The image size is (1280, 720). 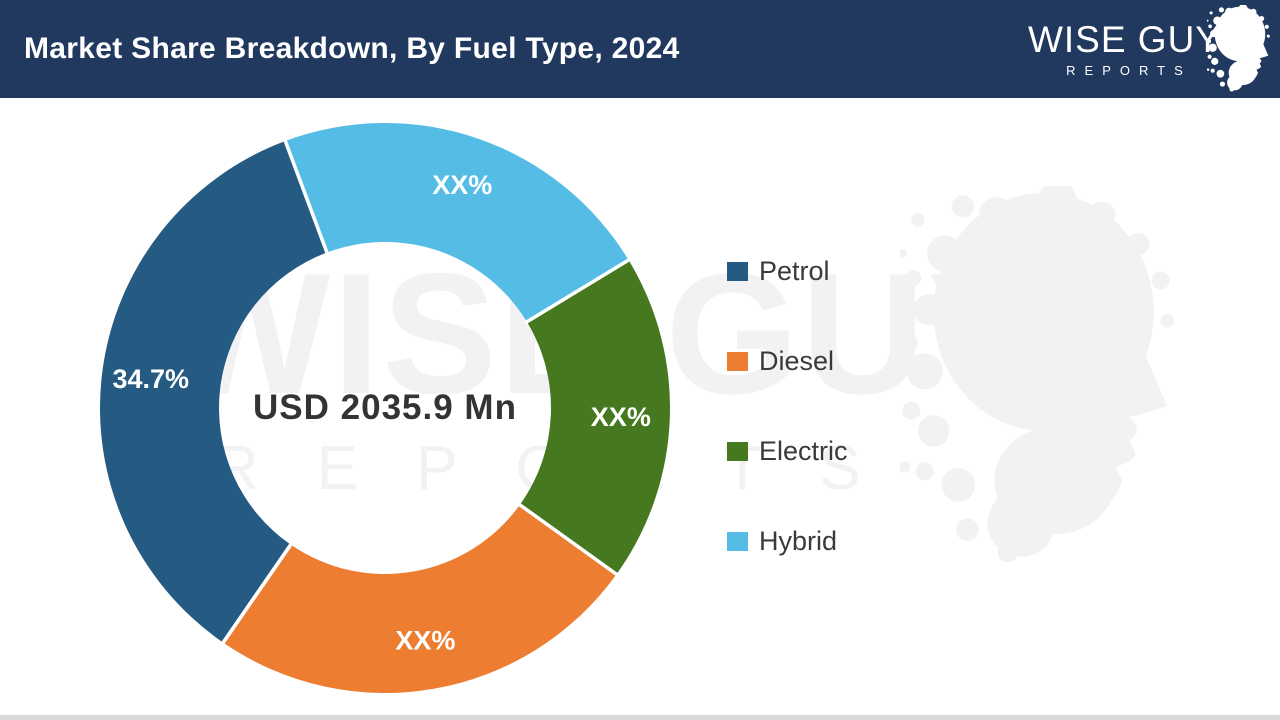 I want to click on donut-segment-value-label: 34.7%, so click(x=151, y=379).